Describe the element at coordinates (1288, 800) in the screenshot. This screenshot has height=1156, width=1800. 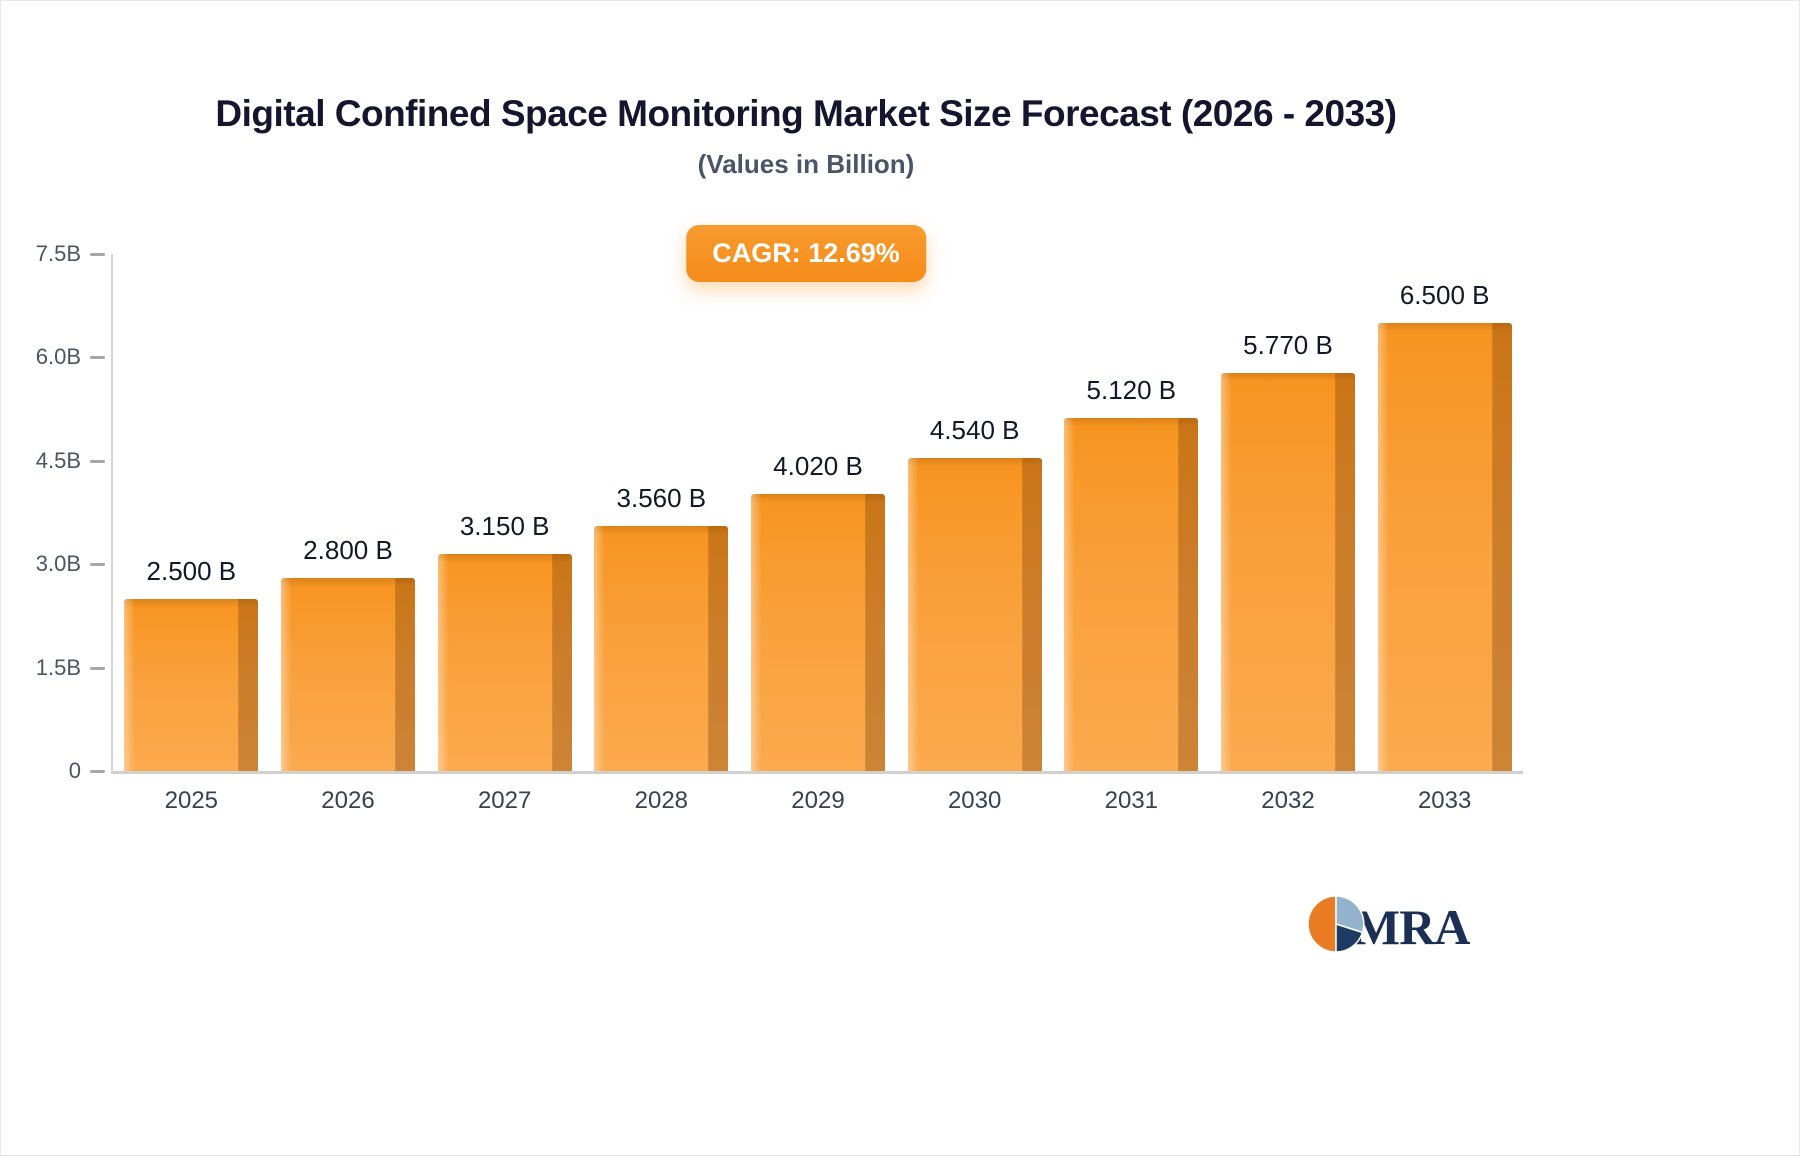
I see `x-axis-label: 2032` at that location.